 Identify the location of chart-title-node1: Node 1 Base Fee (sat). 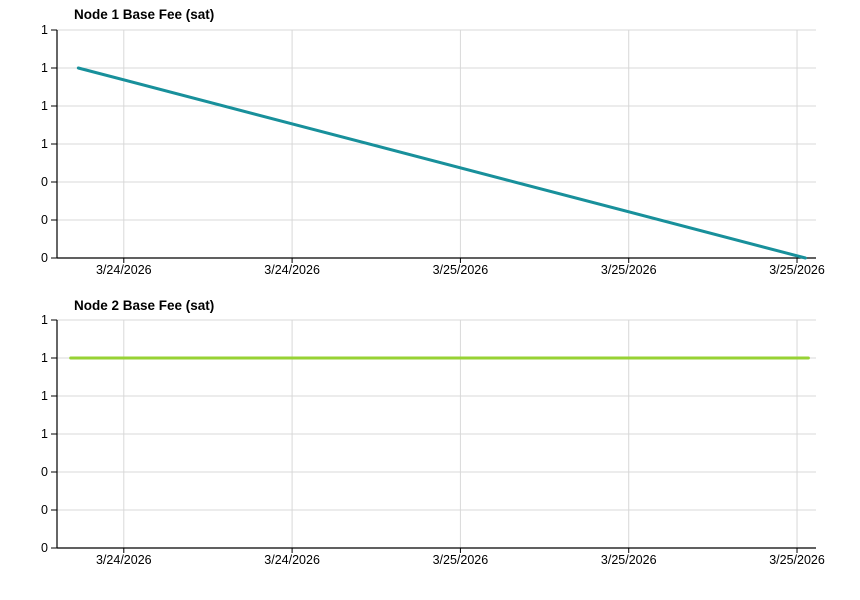
(144, 14).